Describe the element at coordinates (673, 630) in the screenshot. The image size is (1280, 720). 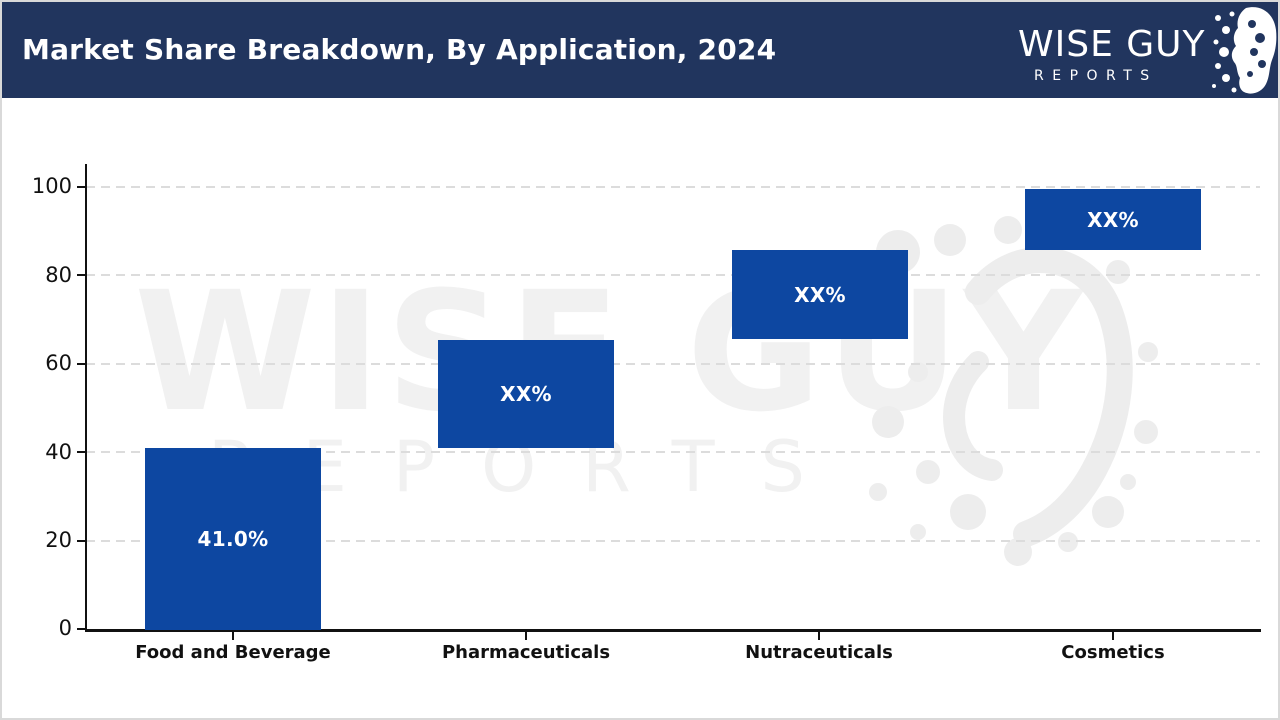
I see `x-axis-line` at that location.